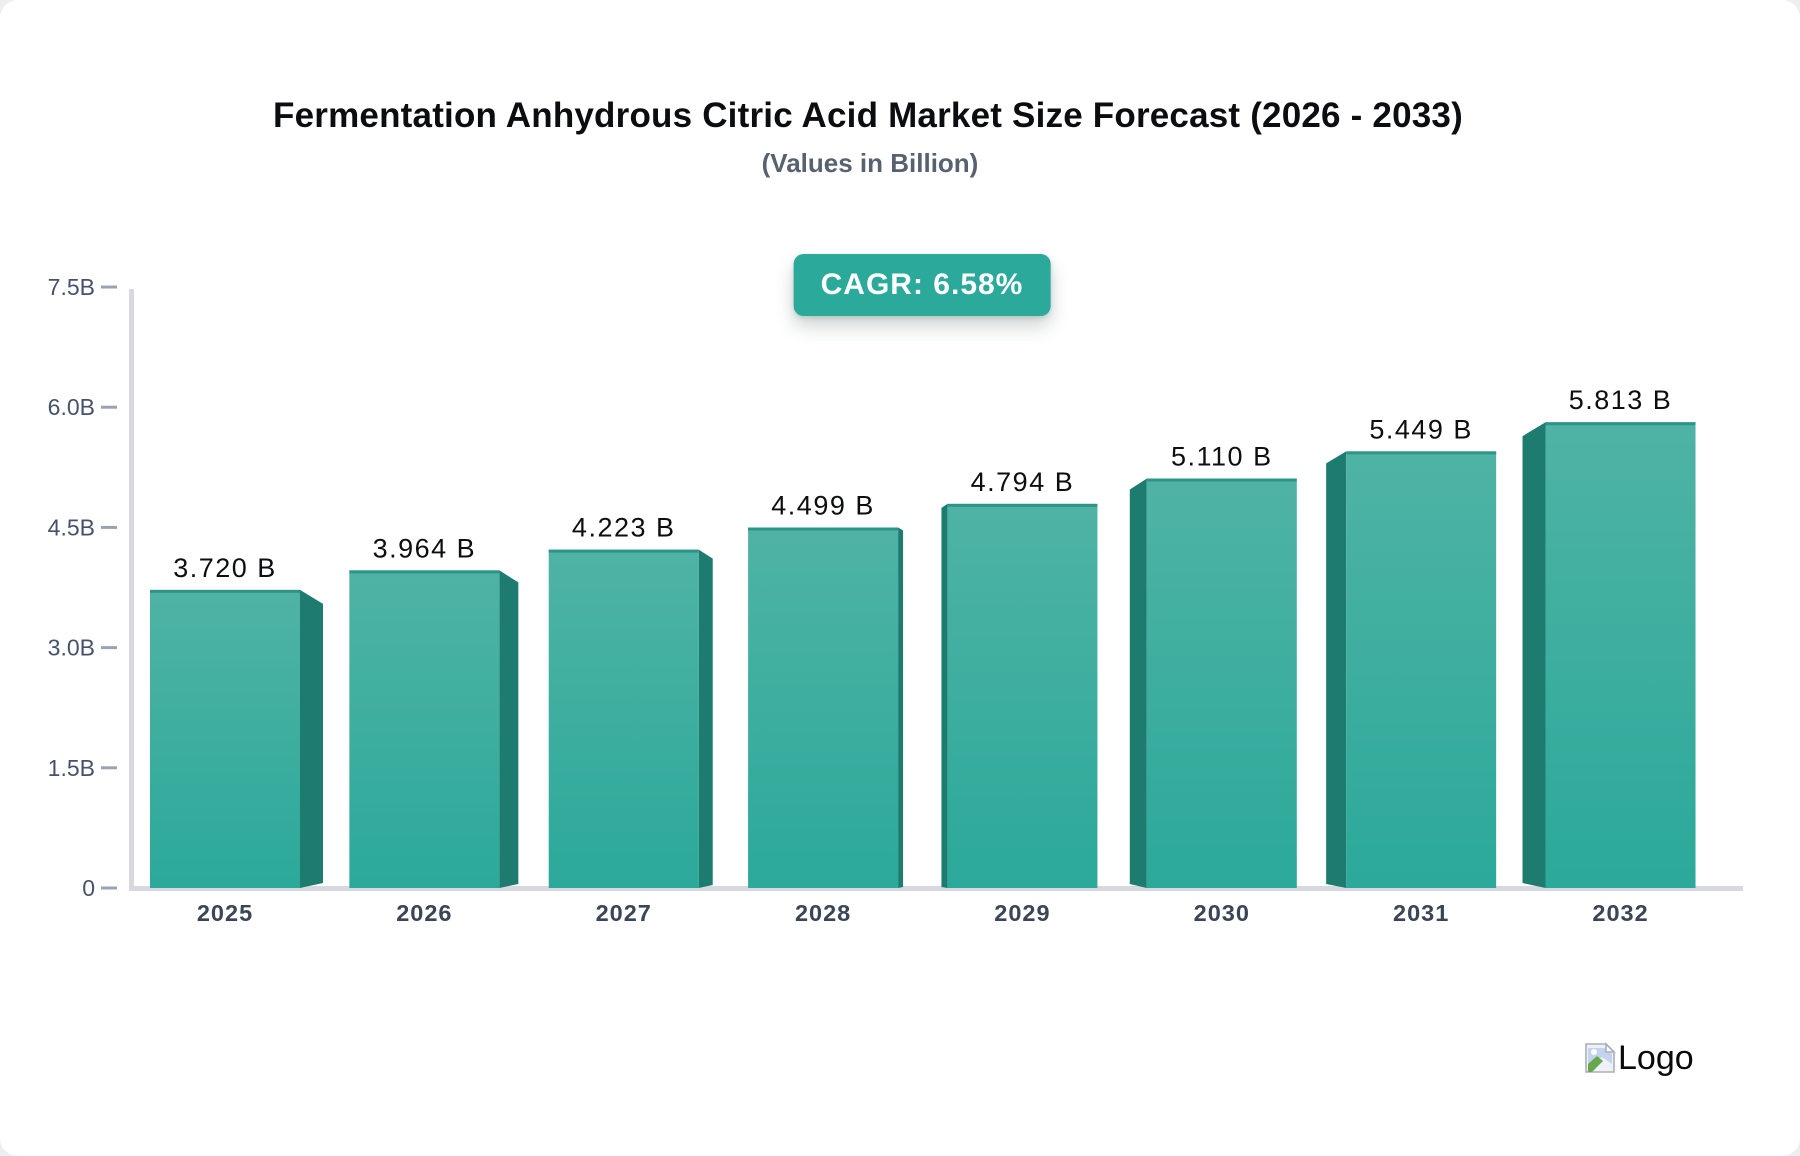  Describe the element at coordinates (1600, 1057) in the screenshot. I see `broken-image-icon` at that location.